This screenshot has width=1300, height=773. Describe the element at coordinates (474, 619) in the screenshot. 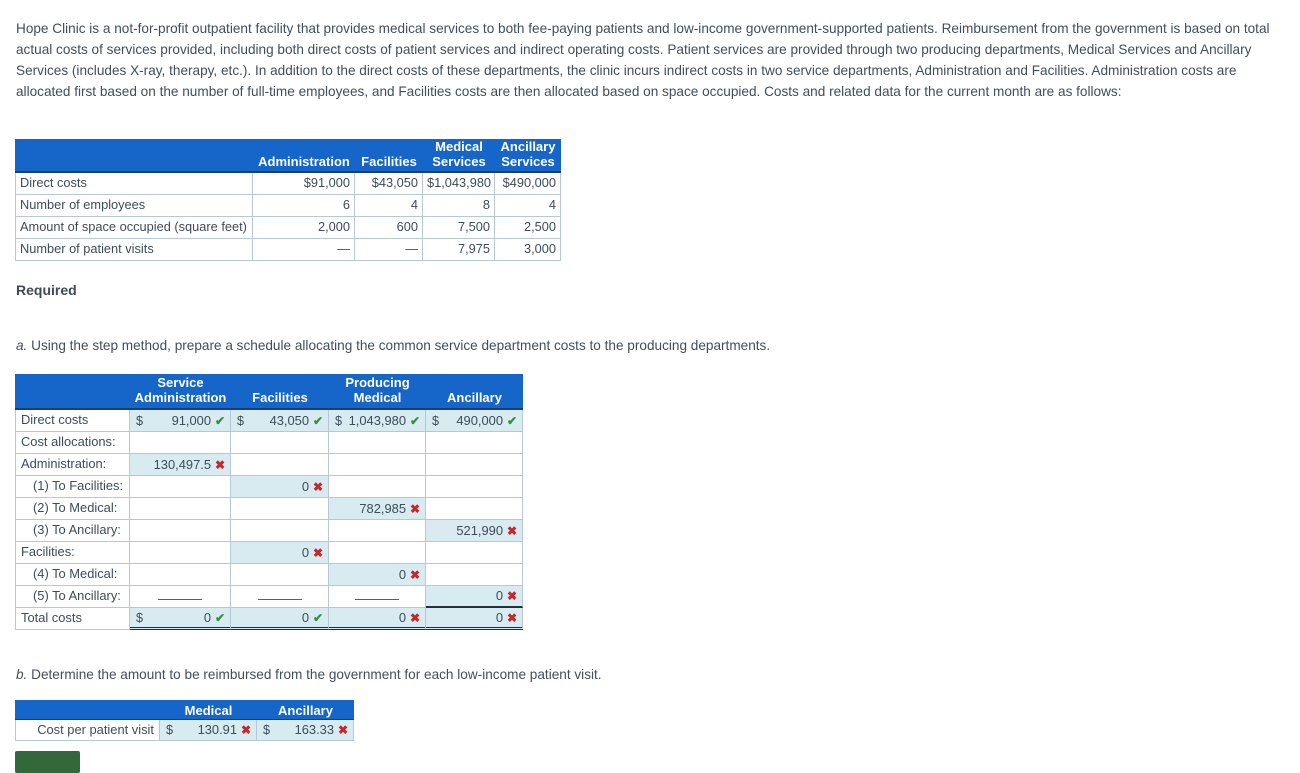

I see `total-ancillary-input: 0 ✖` at that location.